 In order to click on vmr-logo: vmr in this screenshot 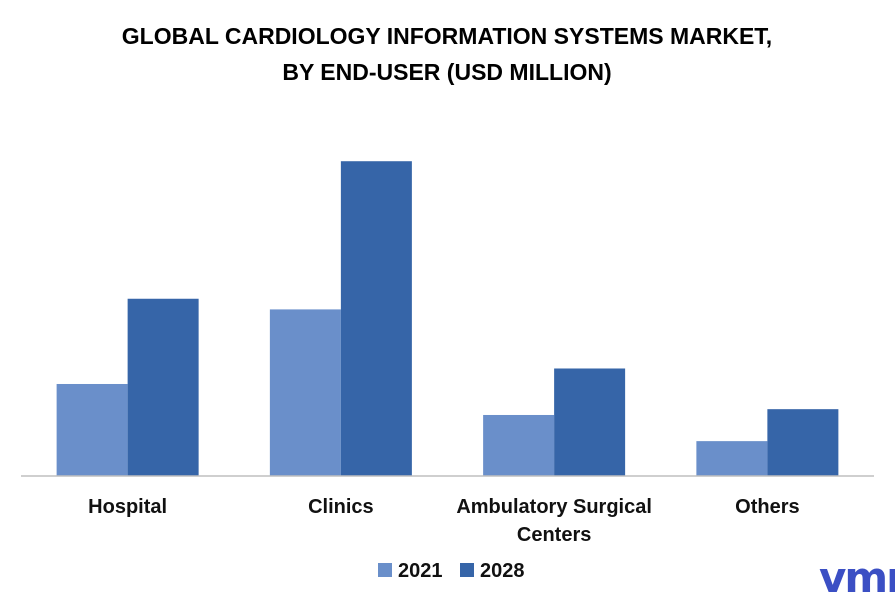, I will do `click(857, 577)`.